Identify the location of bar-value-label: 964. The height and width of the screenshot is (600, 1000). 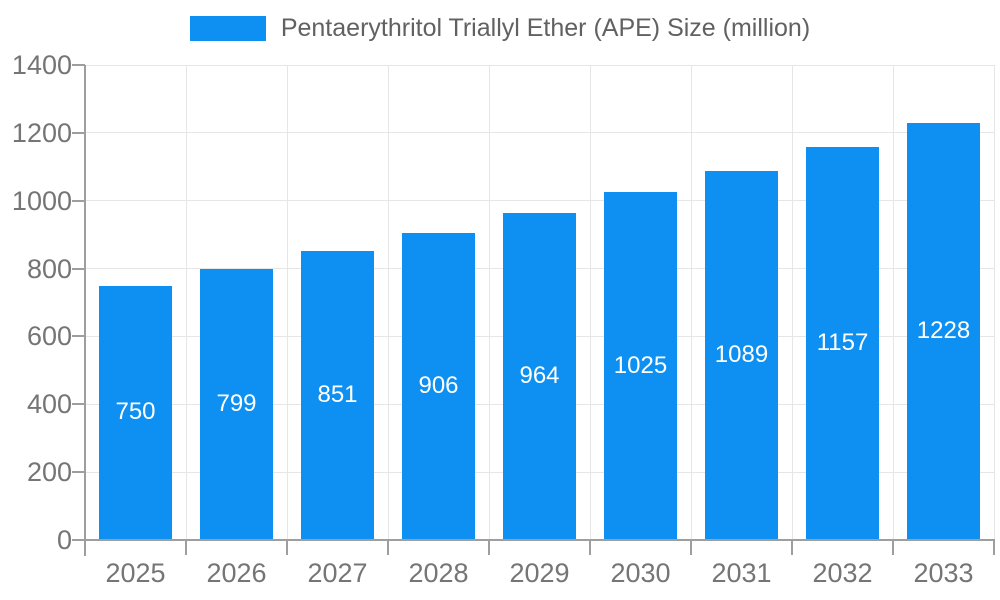
(539, 375).